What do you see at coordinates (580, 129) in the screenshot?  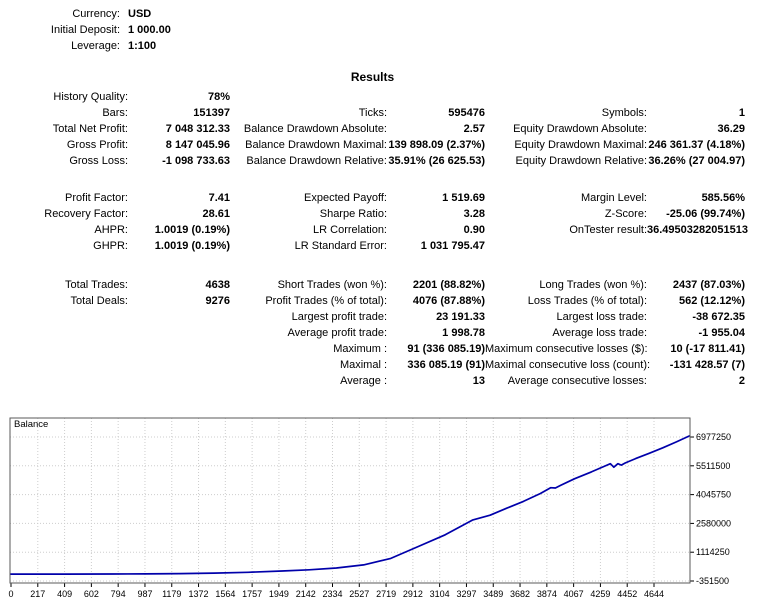 I see `stat-label: Equity Drawdown Absolute:` at bounding box center [580, 129].